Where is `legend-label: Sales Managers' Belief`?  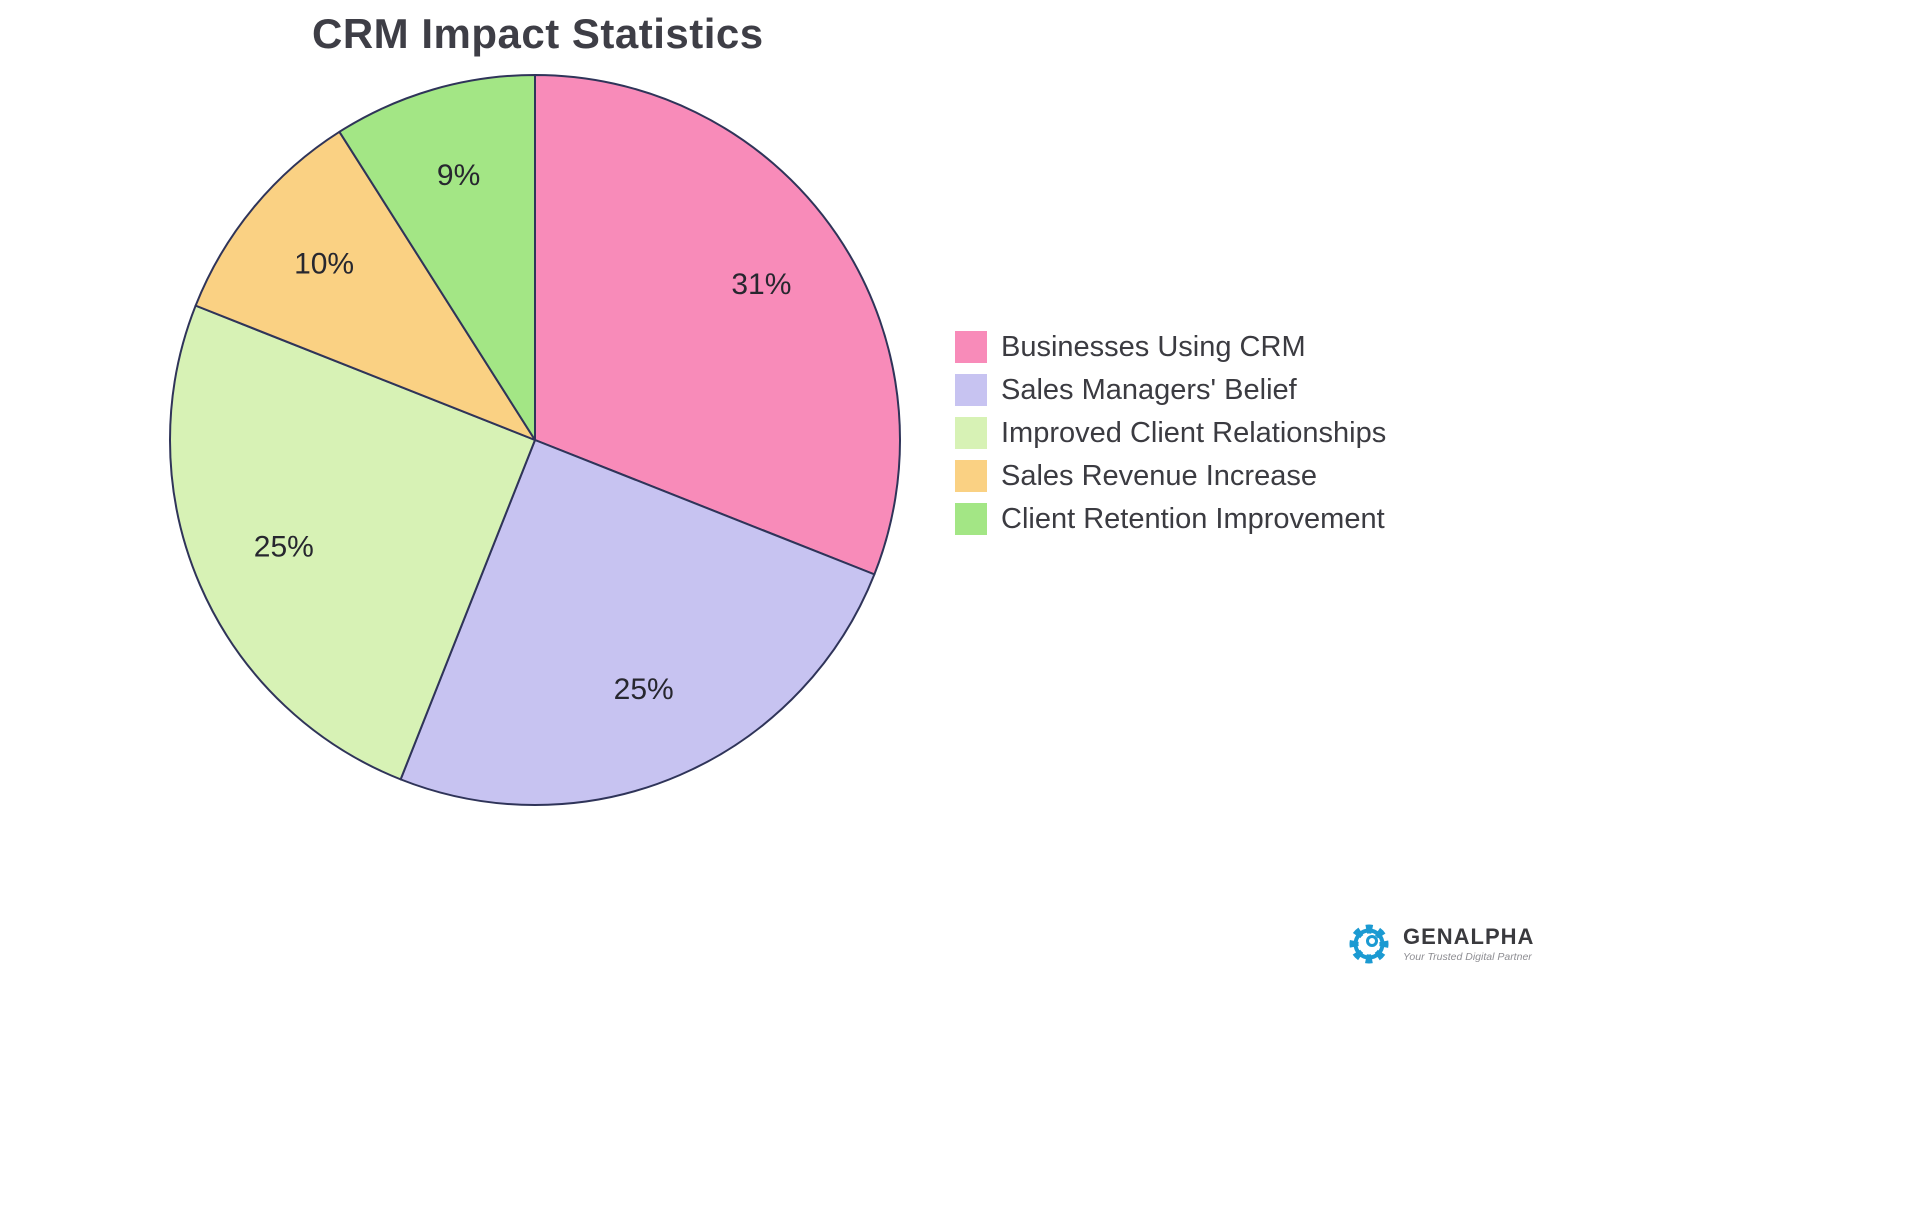 legend-label: Sales Managers' Belief is located at coordinates (1149, 389).